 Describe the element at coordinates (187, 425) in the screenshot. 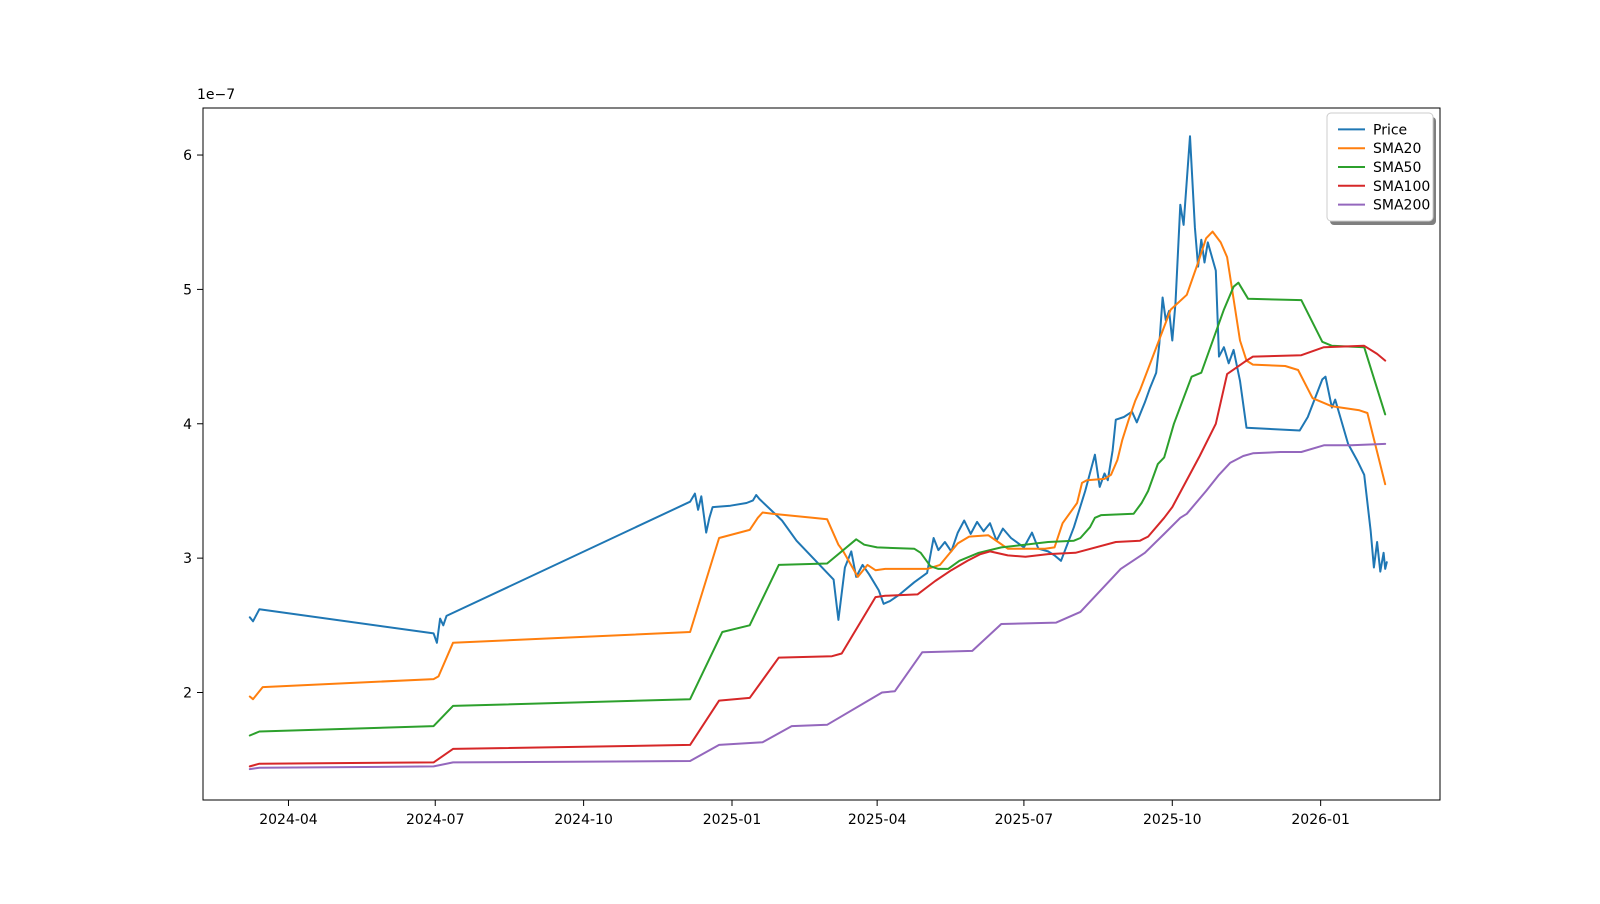

I see `y-tick-label: 4` at that location.